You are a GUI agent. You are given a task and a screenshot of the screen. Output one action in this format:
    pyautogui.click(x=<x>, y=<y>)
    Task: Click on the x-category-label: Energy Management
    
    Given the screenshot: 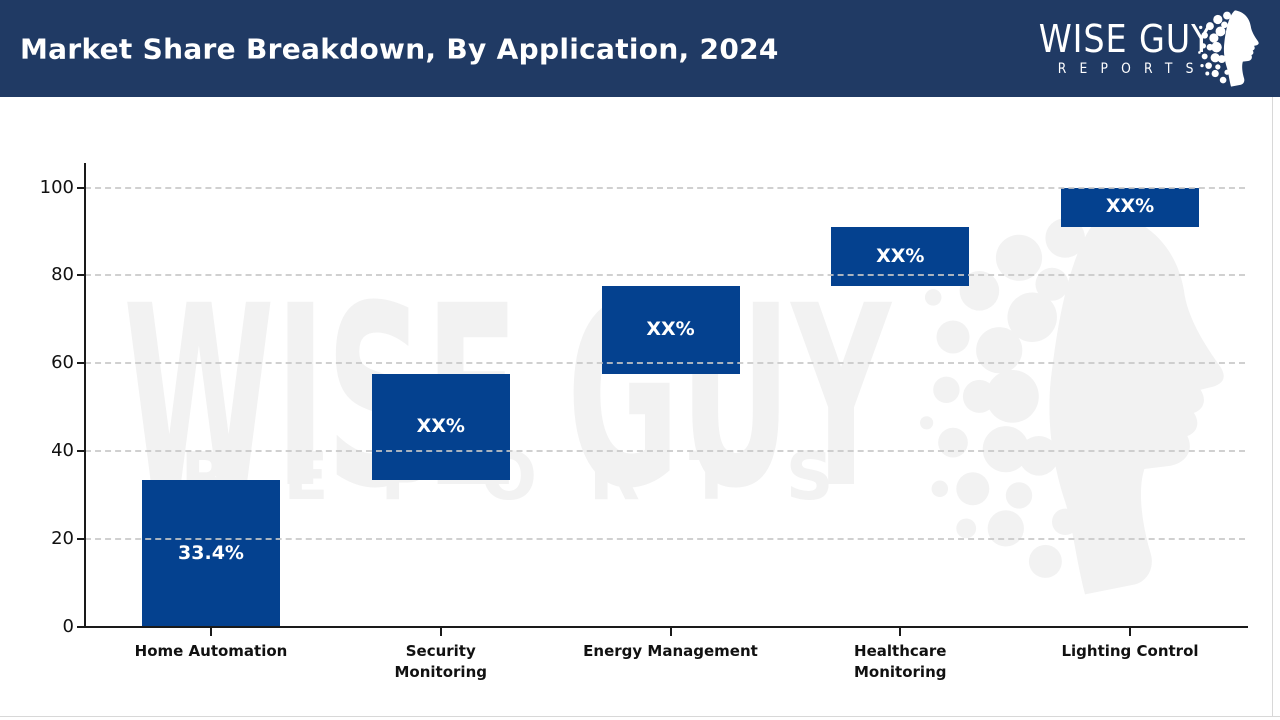 What is the action you would take?
    pyautogui.click(x=671, y=651)
    